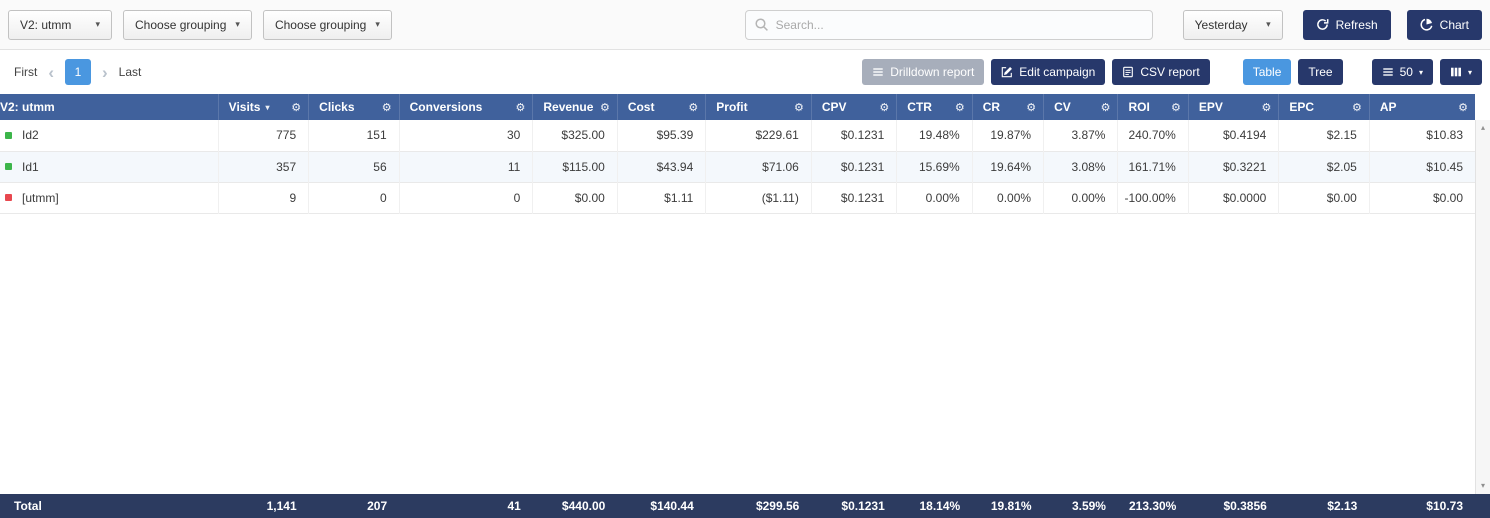 The height and width of the screenshot is (518, 1490). What do you see at coordinates (1422, 107) in the screenshot?
I see `column-header-ap: AP ⚙` at bounding box center [1422, 107].